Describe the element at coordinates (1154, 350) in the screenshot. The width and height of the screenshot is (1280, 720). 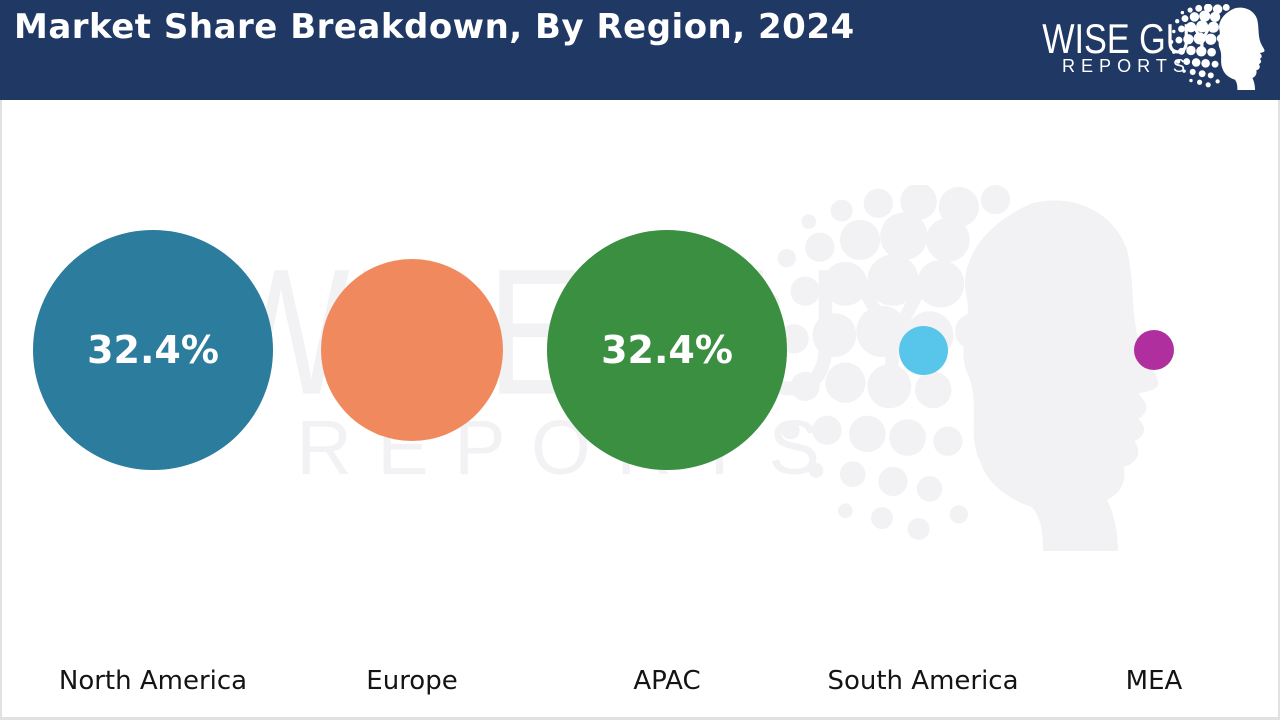
I see `bubble-mea` at that location.